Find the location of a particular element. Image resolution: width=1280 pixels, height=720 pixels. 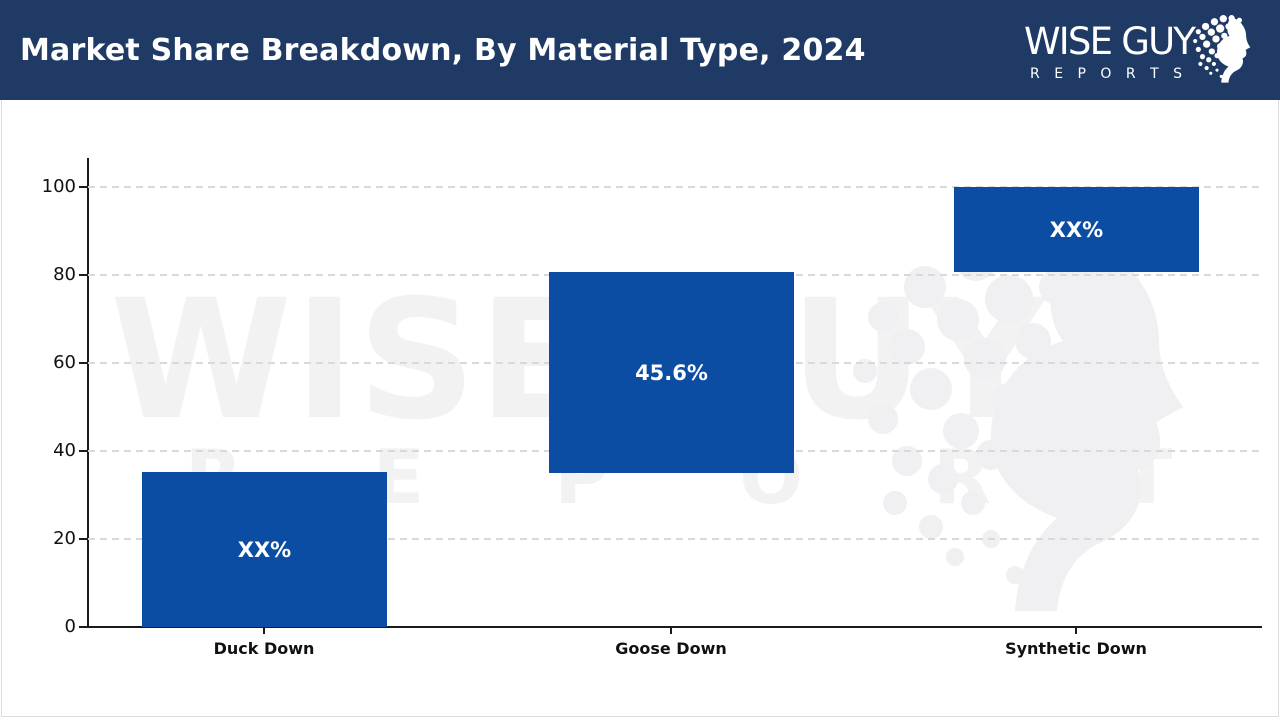

logo-face-icon is located at coordinates (1222, 49).